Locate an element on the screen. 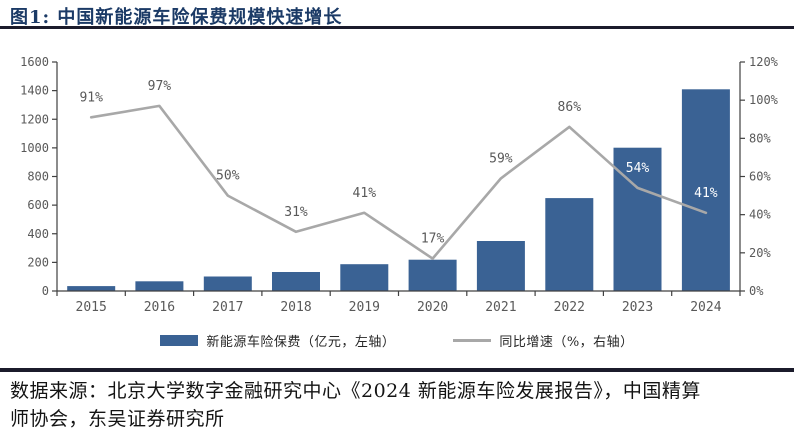 The width and height of the screenshot is (794, 432). source-rule is located at coordinates (397, 370).